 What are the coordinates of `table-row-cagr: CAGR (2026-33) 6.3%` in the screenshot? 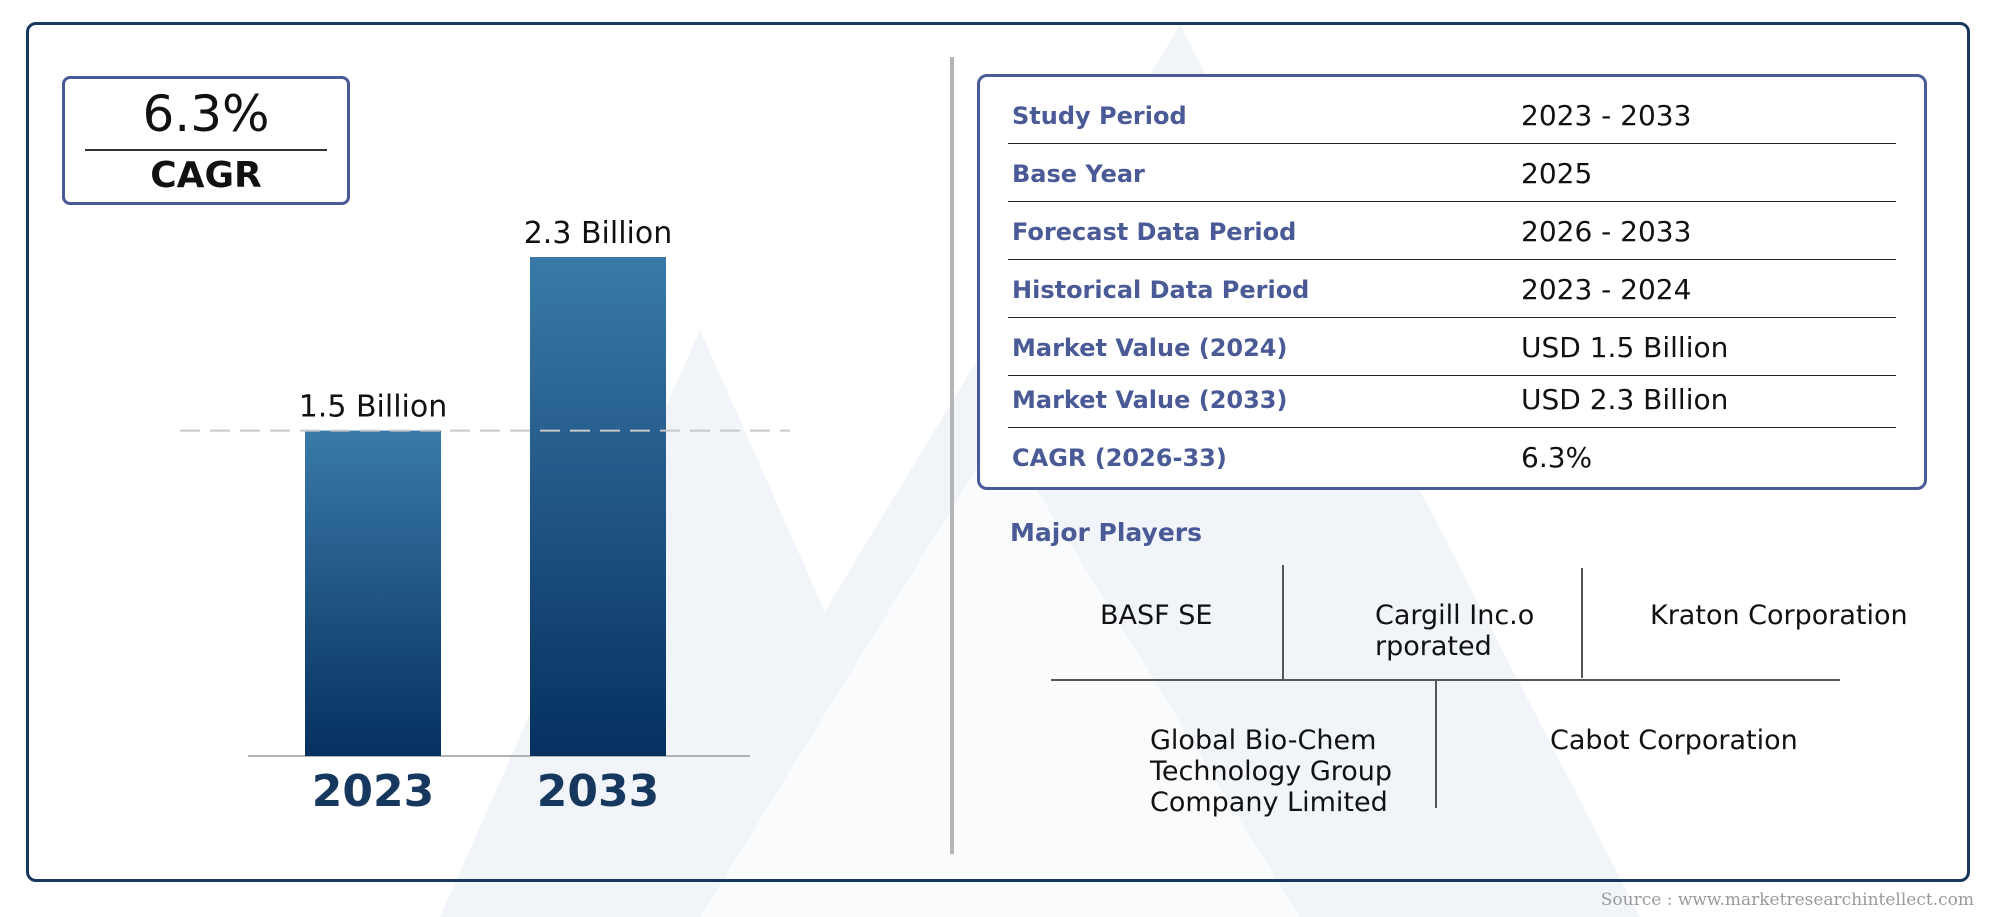 It's located at (1452, 456).